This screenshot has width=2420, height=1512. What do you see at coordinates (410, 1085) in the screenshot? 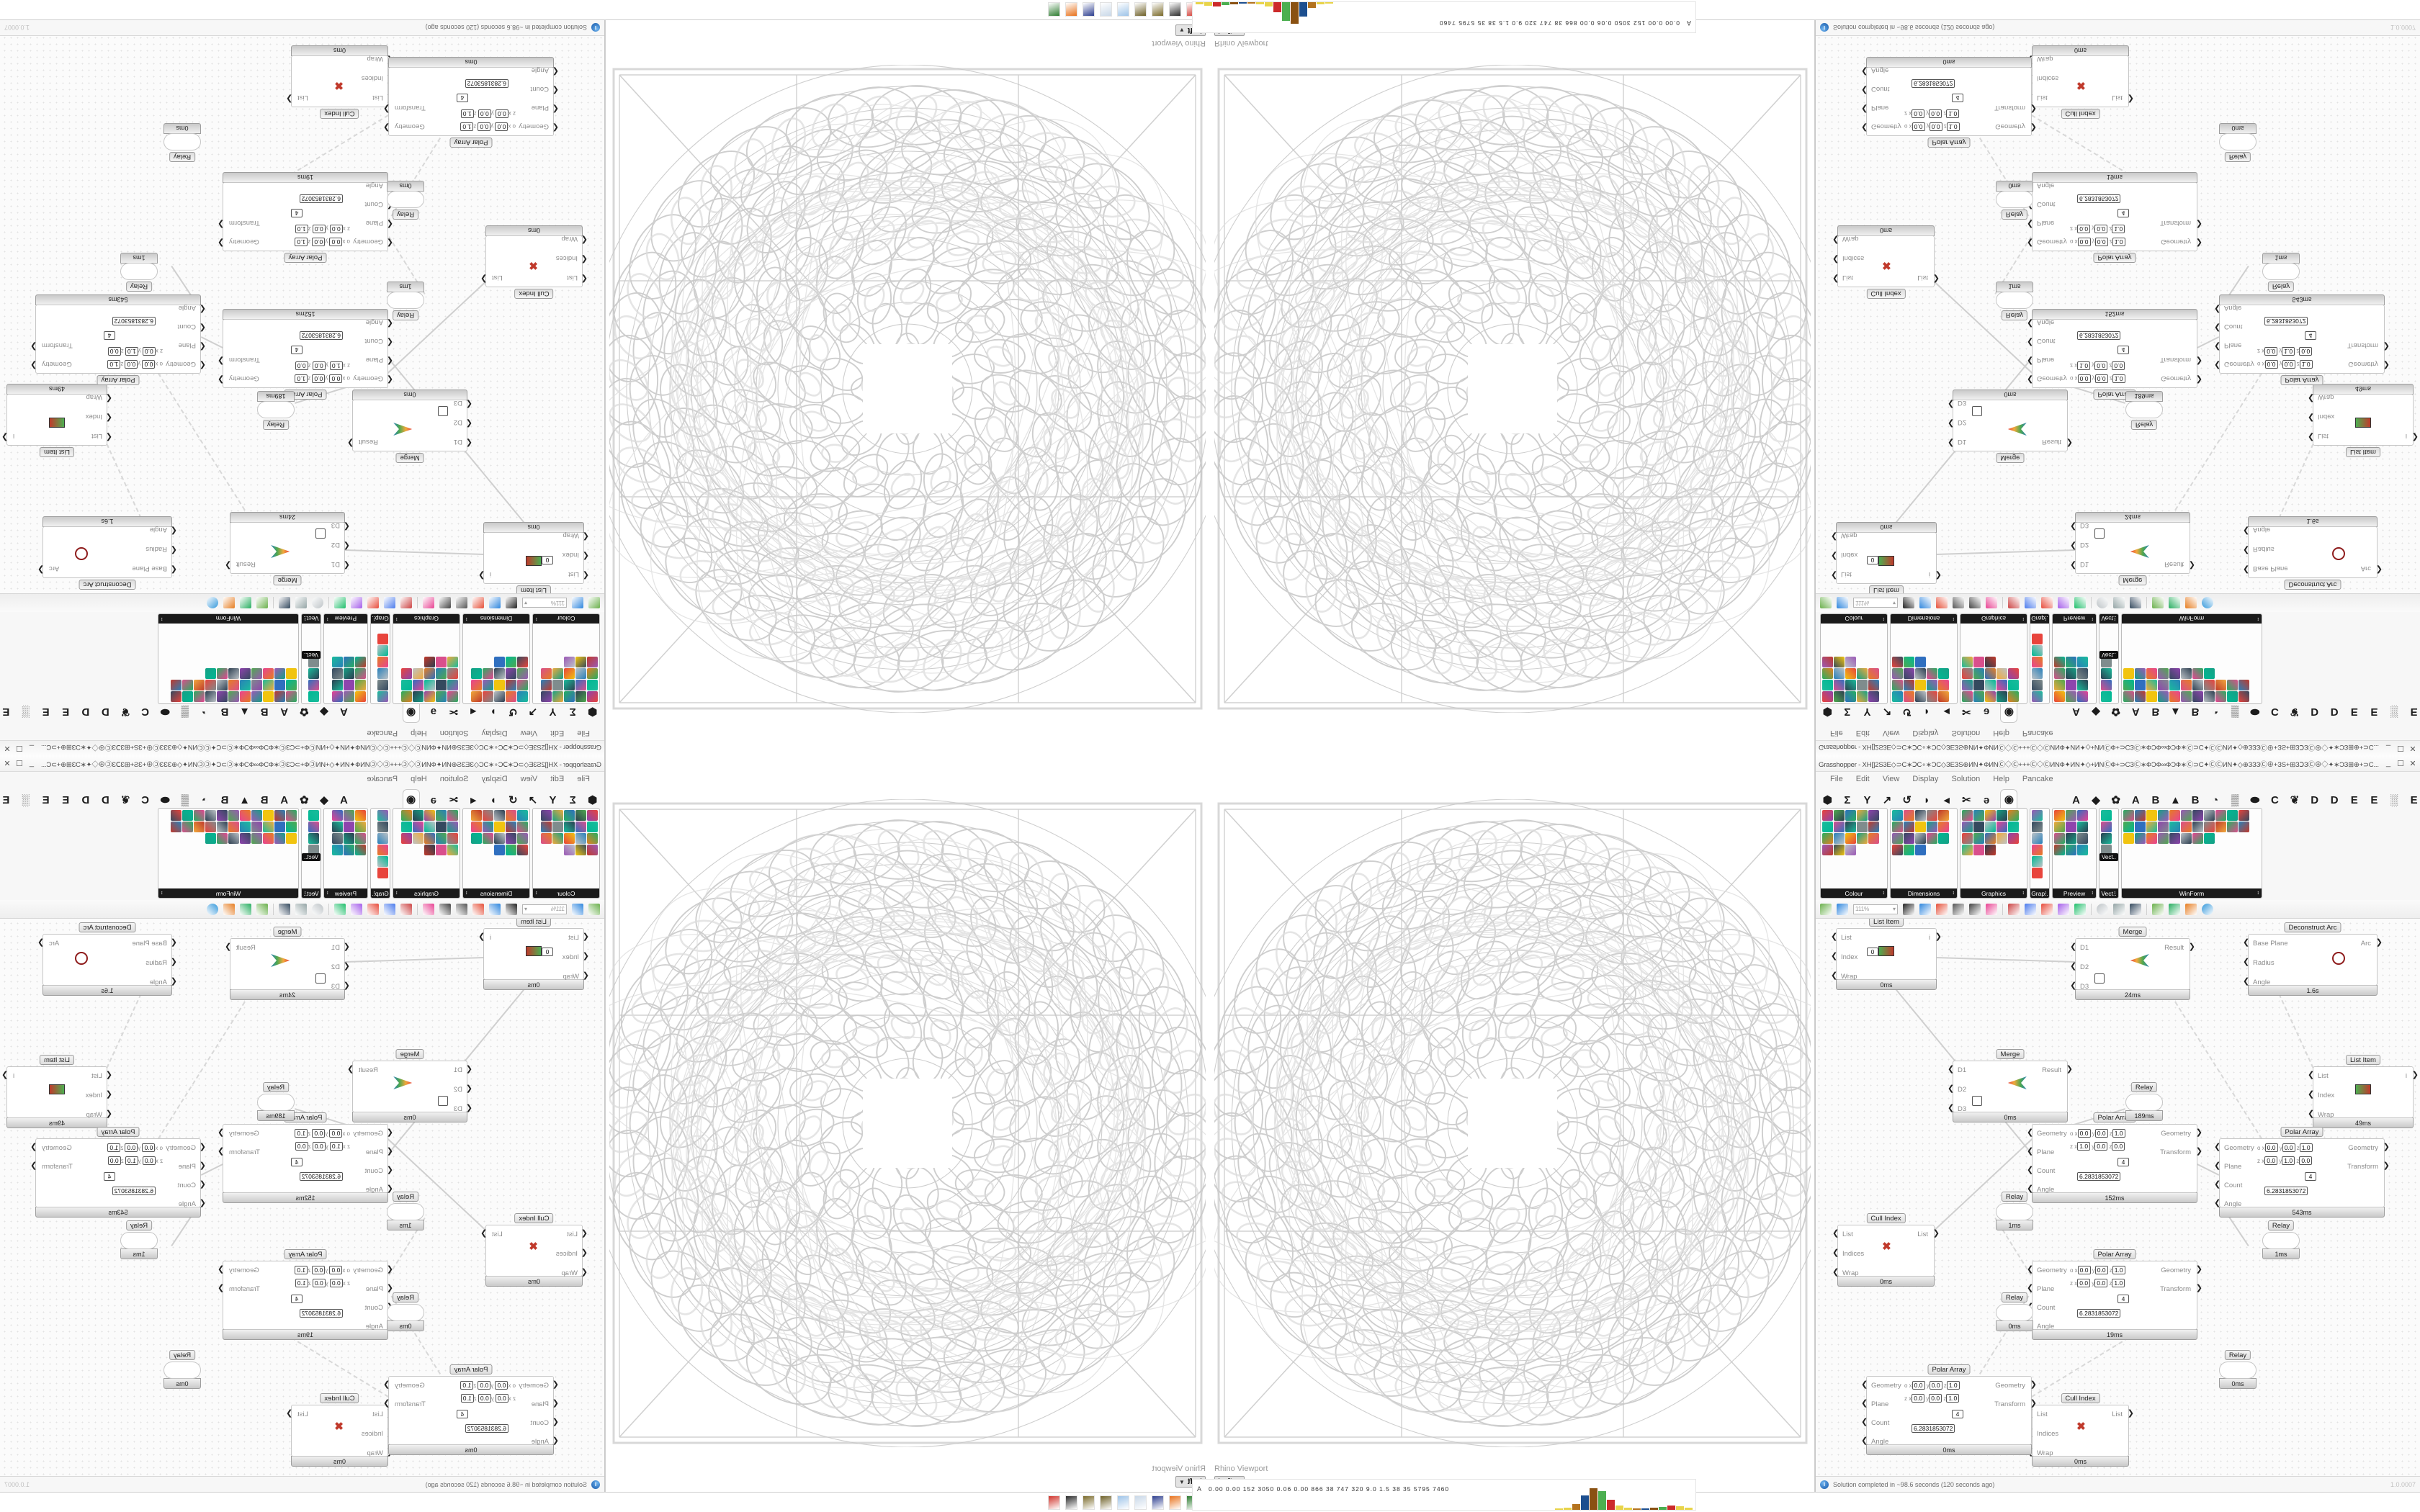
I see `node-merge-2: Merge D1 ❮ D2 ❮ D3 ❮ Result ❯ 0ms` at bounding box center [410, 1085].